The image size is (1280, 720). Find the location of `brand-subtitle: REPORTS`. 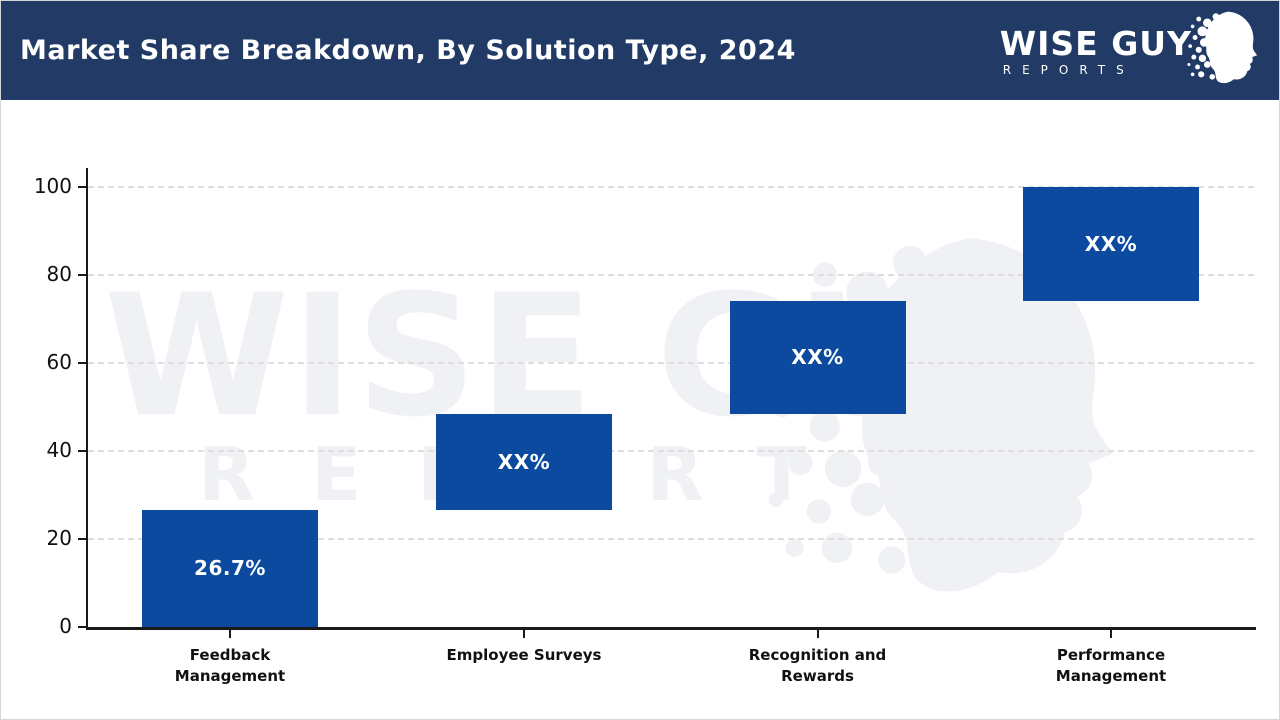

brand-subtitle: REPORTS is located at coordinates (1068, 69).